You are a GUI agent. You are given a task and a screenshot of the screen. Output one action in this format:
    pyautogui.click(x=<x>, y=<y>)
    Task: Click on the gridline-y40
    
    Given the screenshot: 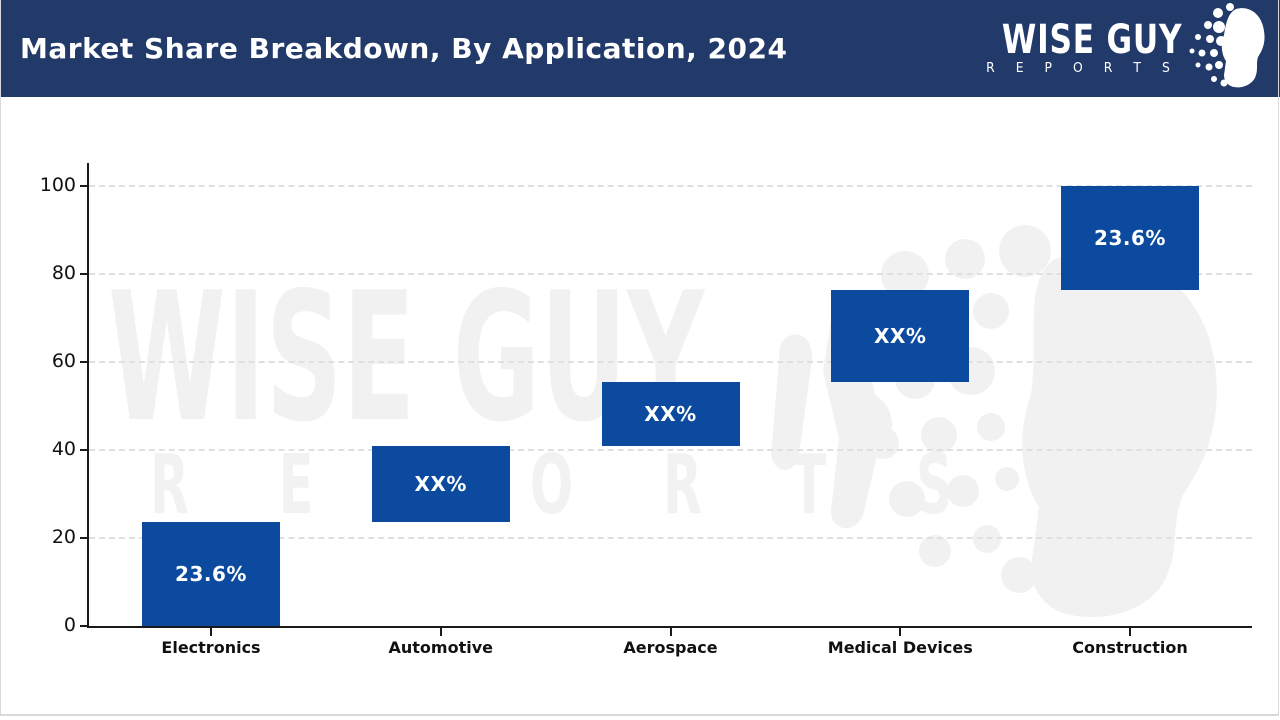 What is the action you would take?
    pyautogui.click(x=670, y=450)
    